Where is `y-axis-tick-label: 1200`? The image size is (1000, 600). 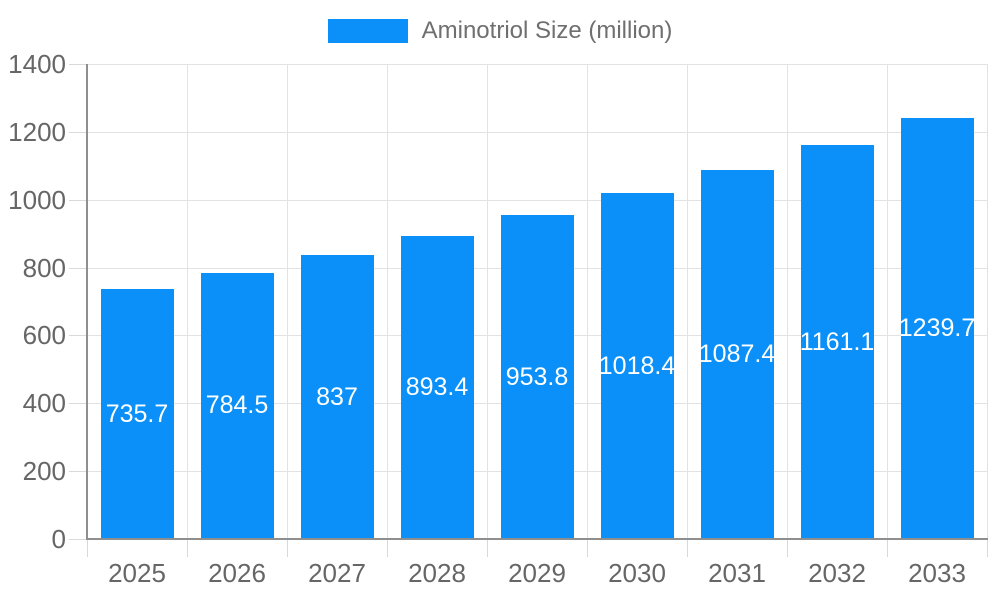
y-axis-tick-label: 1200 is located at coordinates (37, 131).